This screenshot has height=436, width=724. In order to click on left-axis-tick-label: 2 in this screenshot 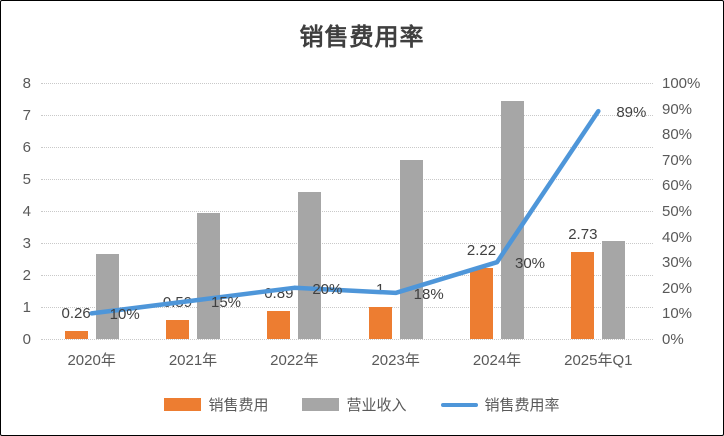, I will do `click(26, 275)`.